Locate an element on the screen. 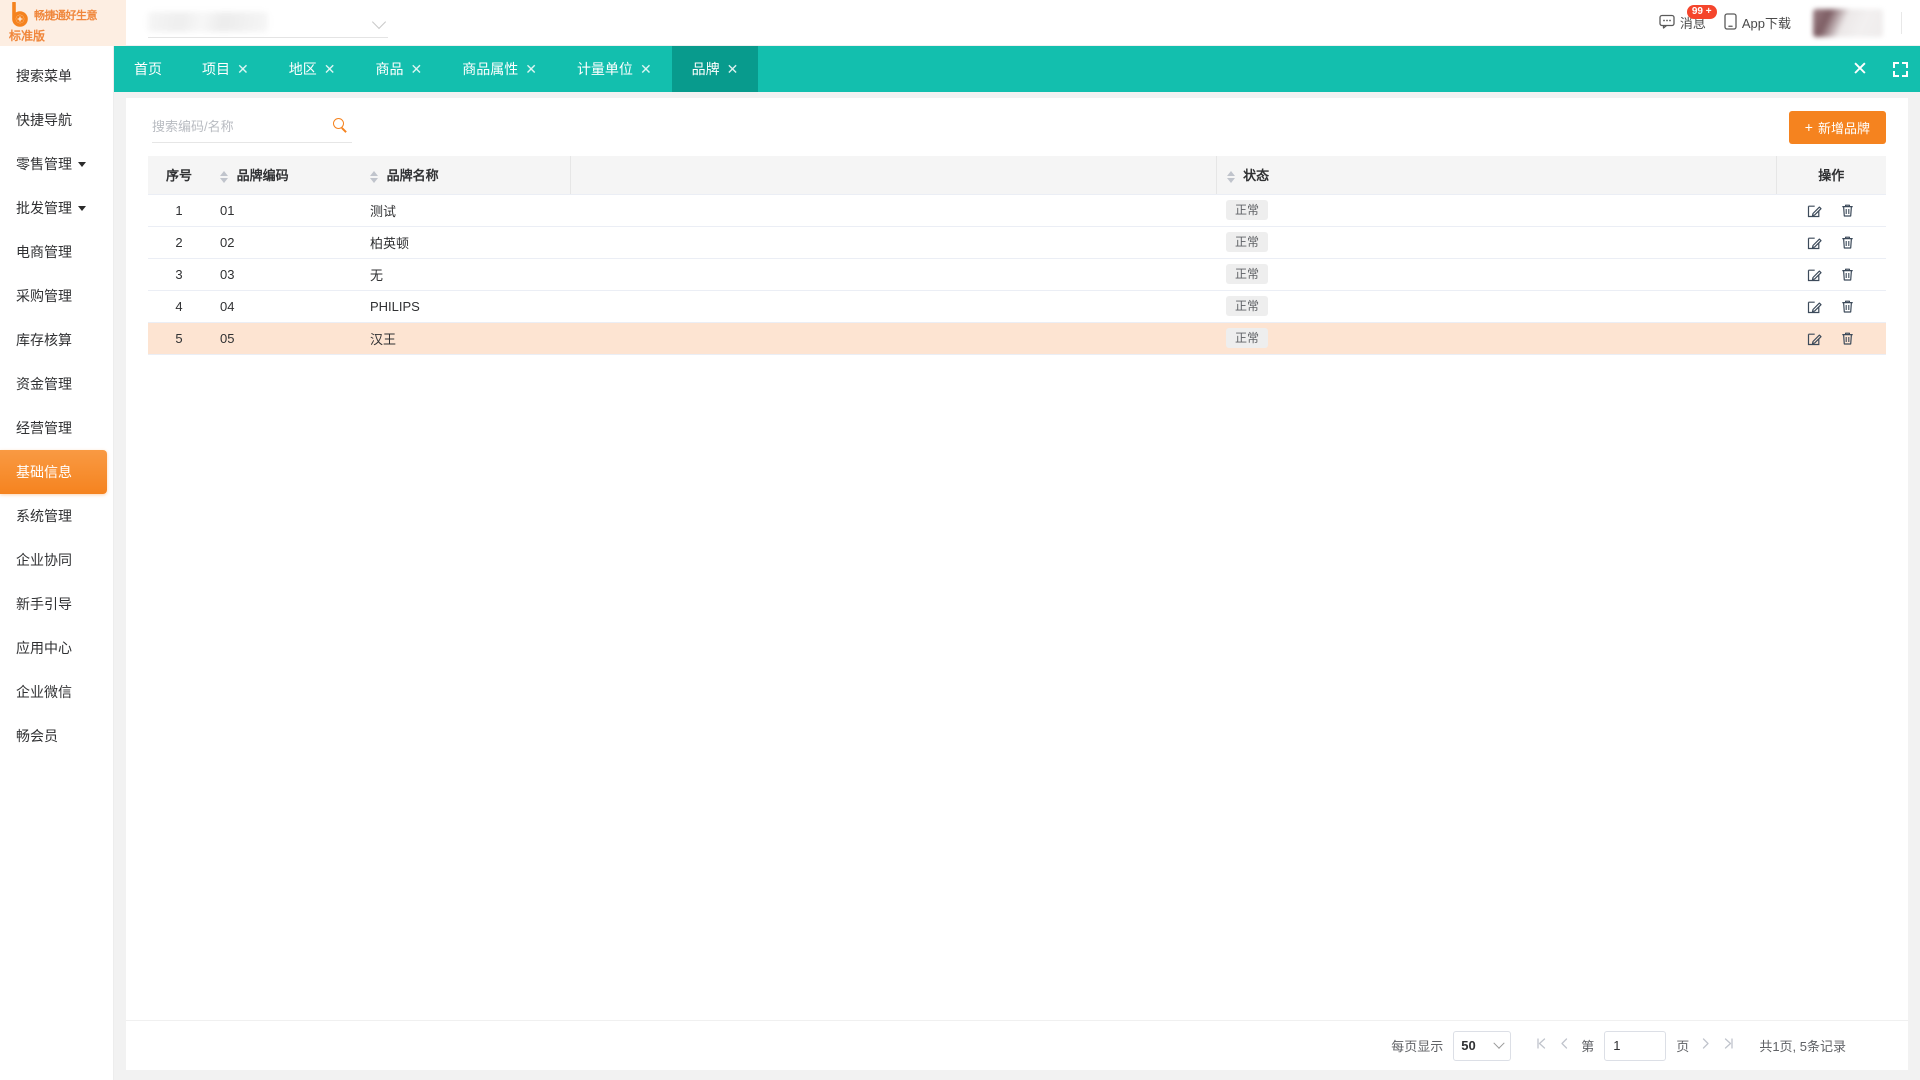 This screenshot has height=1080, width=1920. org-selector is located at coordinates (268, 23).